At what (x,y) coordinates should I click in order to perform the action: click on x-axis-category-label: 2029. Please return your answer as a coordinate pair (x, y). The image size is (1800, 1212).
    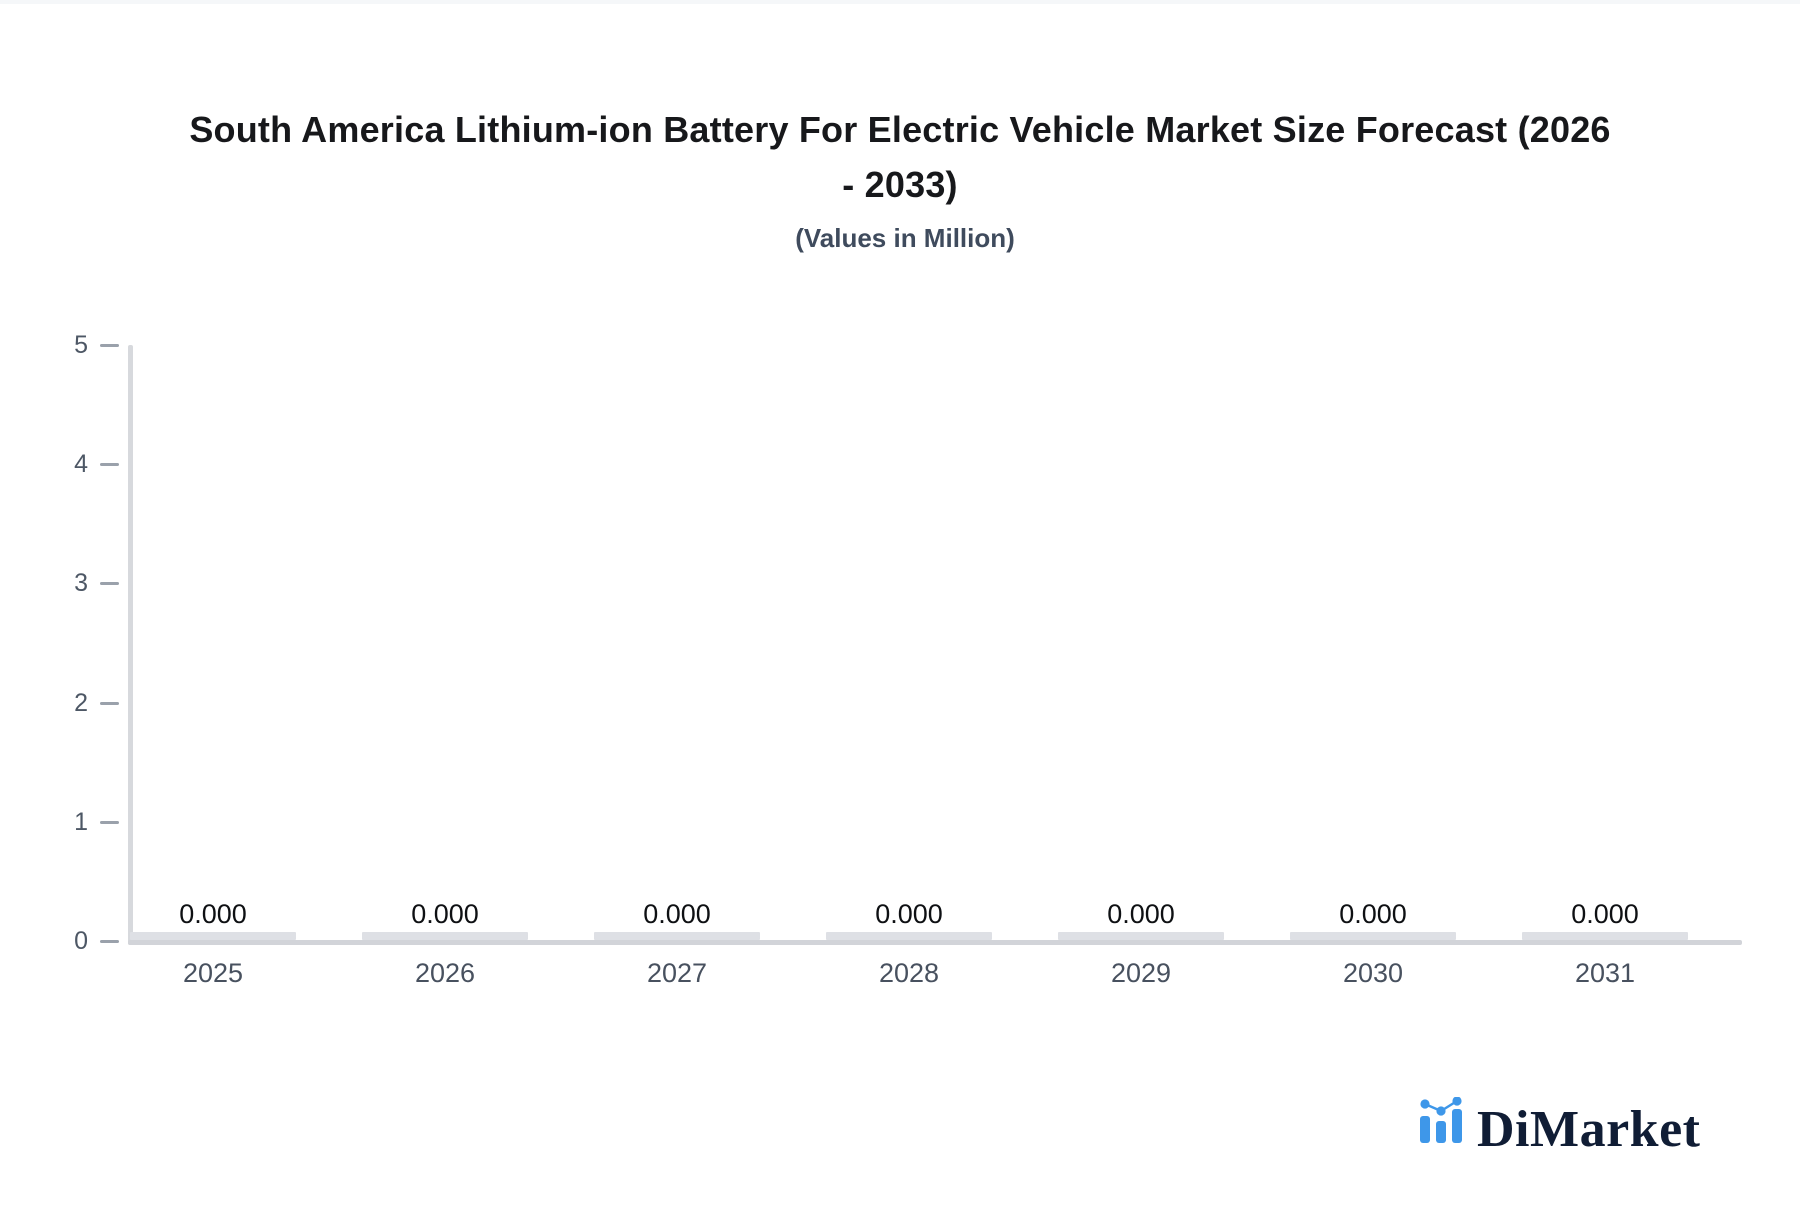
    Looking at the image, I should click on (1141, 973).